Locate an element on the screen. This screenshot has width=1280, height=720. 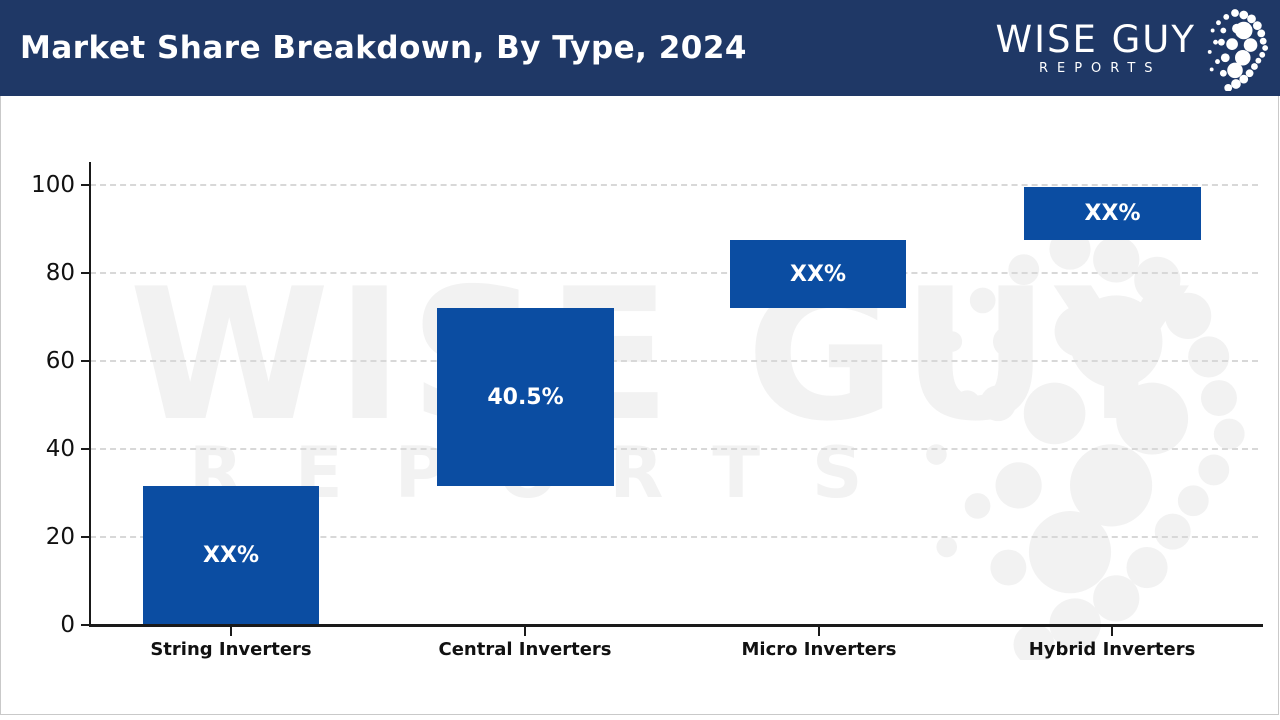
bar-micro-inverters: XX% is located at coordinates (818, 274).